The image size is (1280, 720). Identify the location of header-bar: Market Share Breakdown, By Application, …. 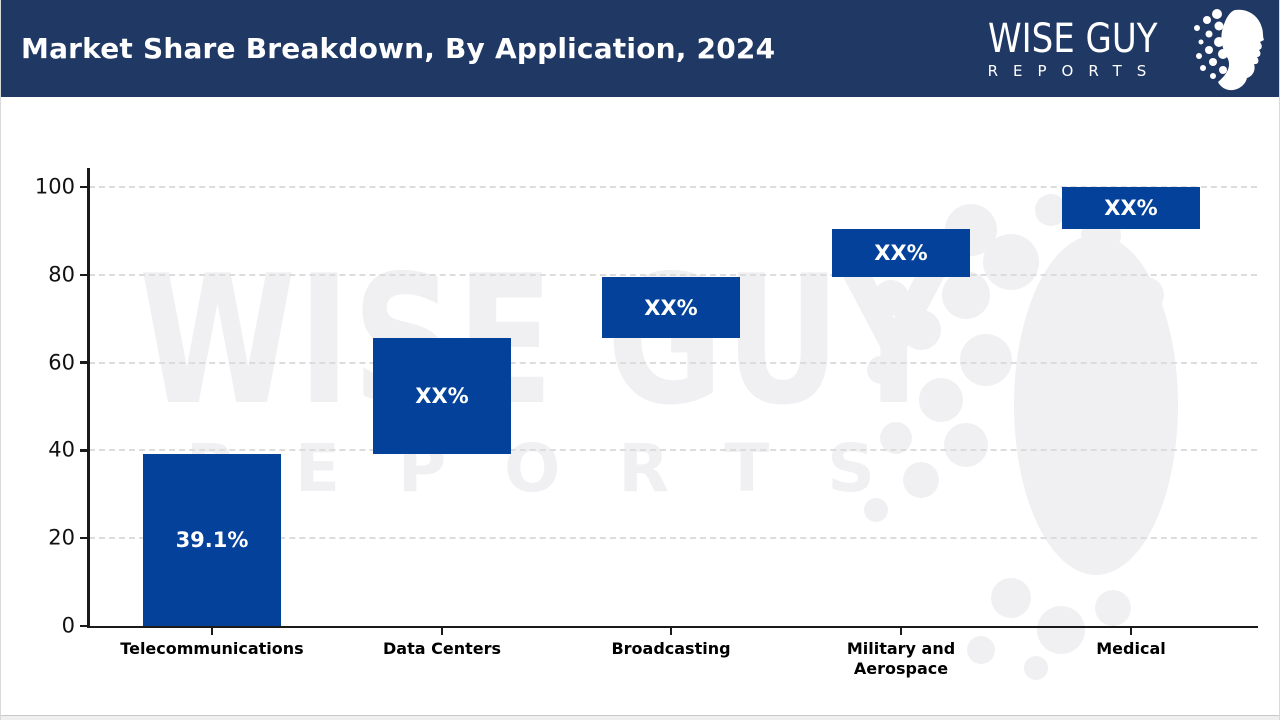
(640, 48).